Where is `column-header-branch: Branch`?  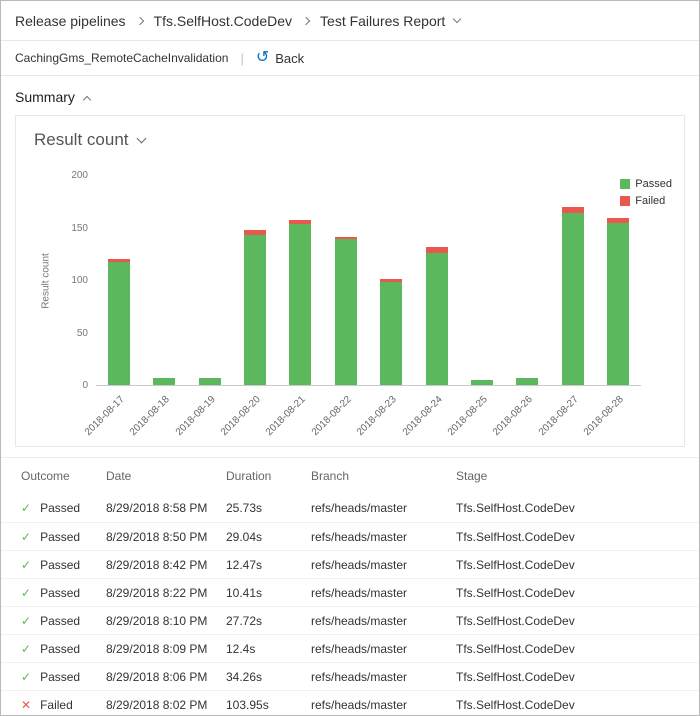
column-header-branch: Branch is located at coordinates (330, 476).